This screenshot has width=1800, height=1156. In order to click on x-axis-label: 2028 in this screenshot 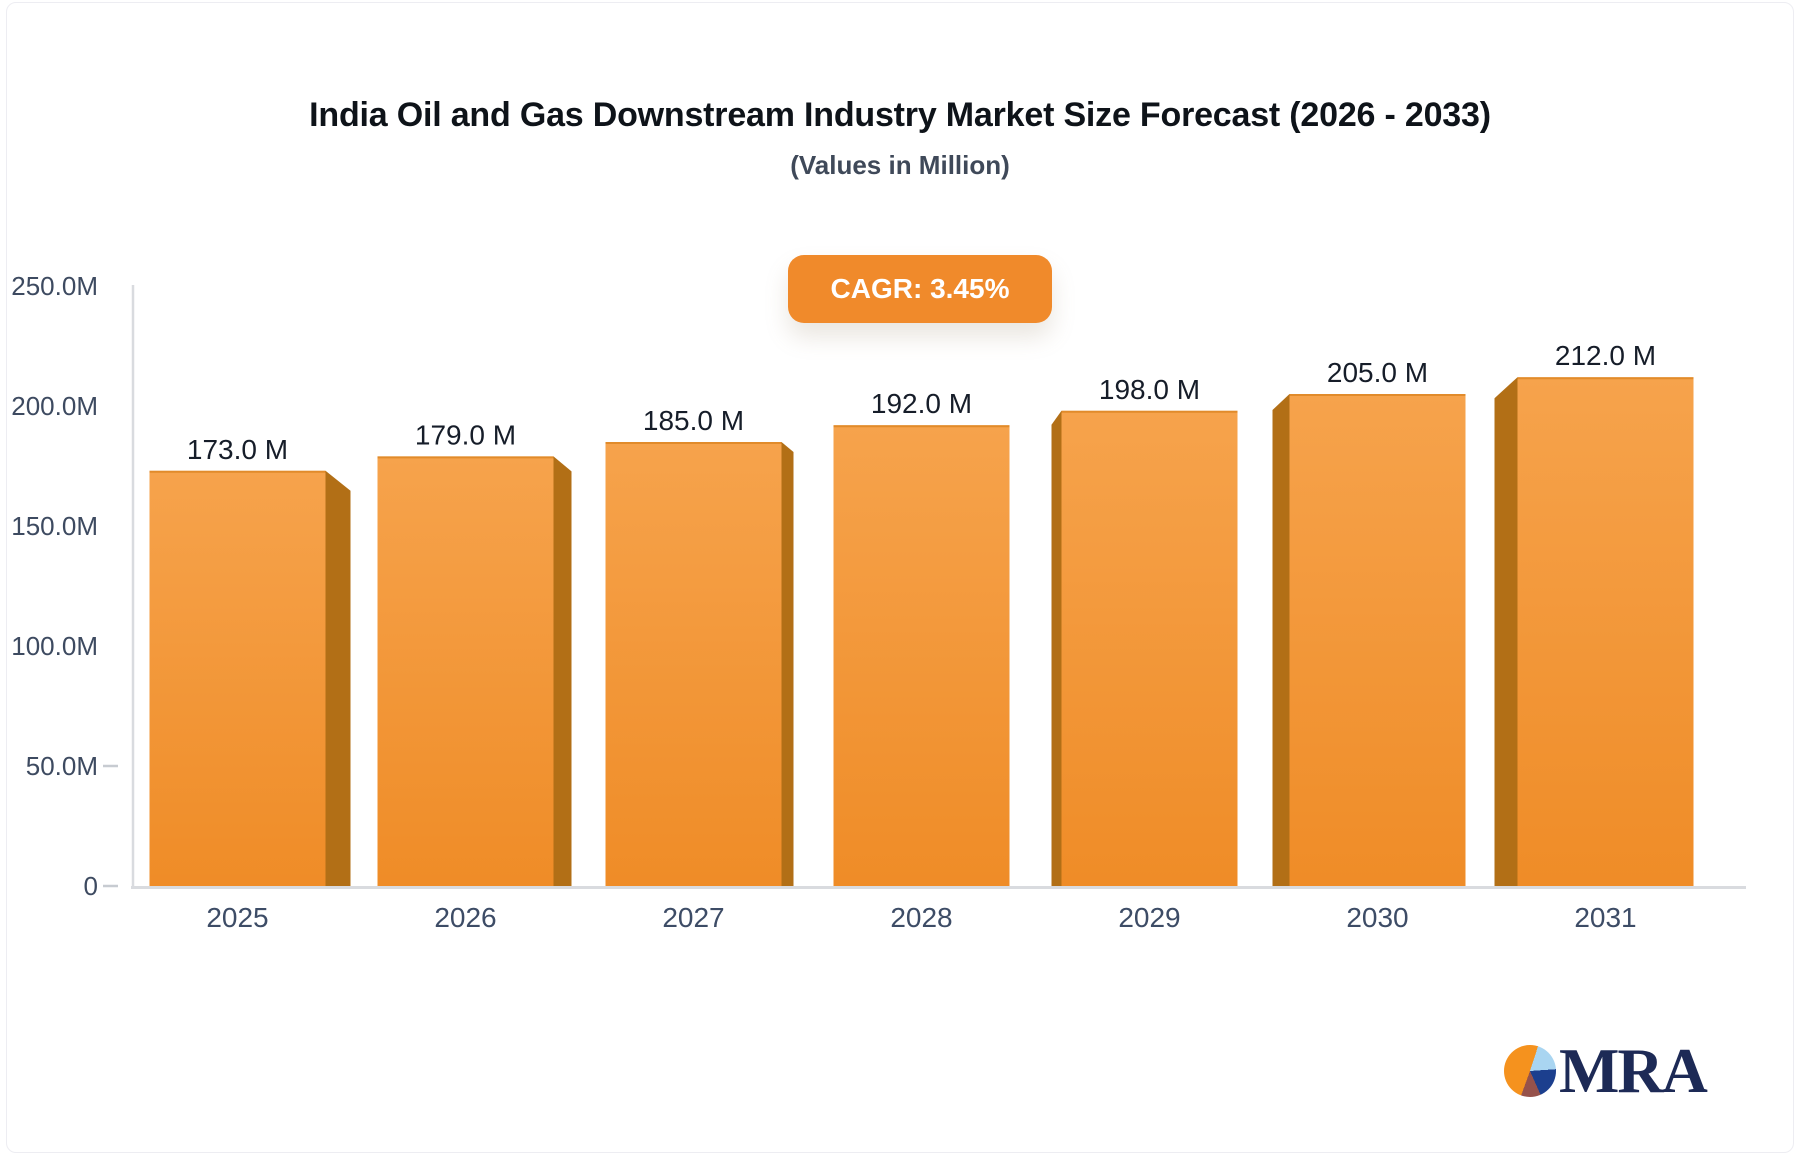, I will do `click(921, 917)`.